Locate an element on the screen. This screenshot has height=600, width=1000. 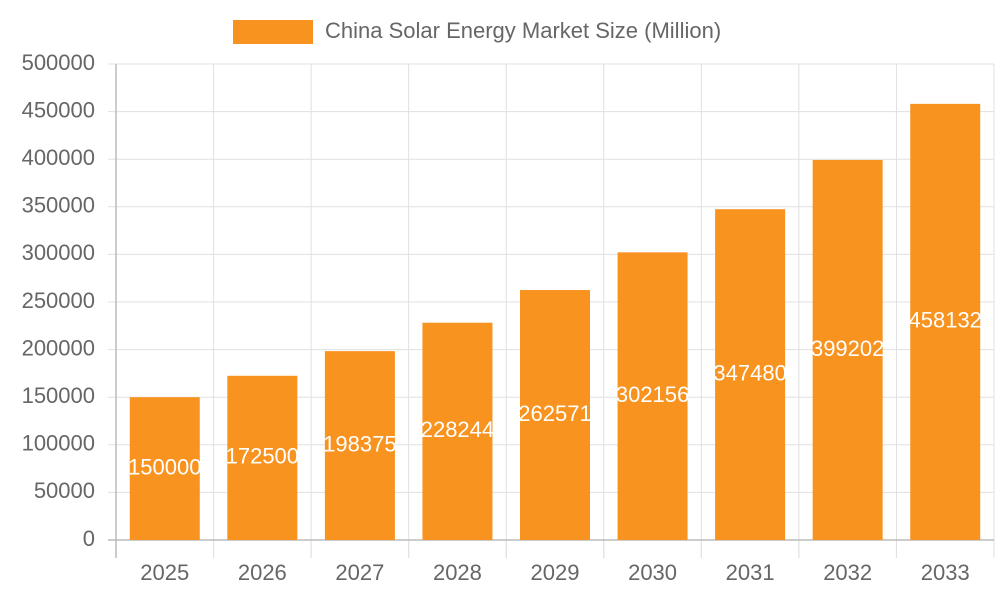
data-label: 399202 is located at coordinates (847, 348).